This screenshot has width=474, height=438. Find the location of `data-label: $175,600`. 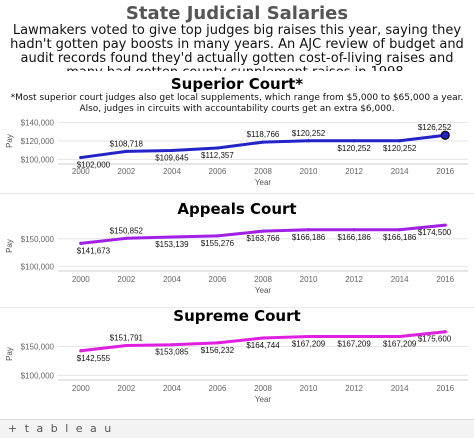

data-label: $175,600 is located at coordinates (435, 339).